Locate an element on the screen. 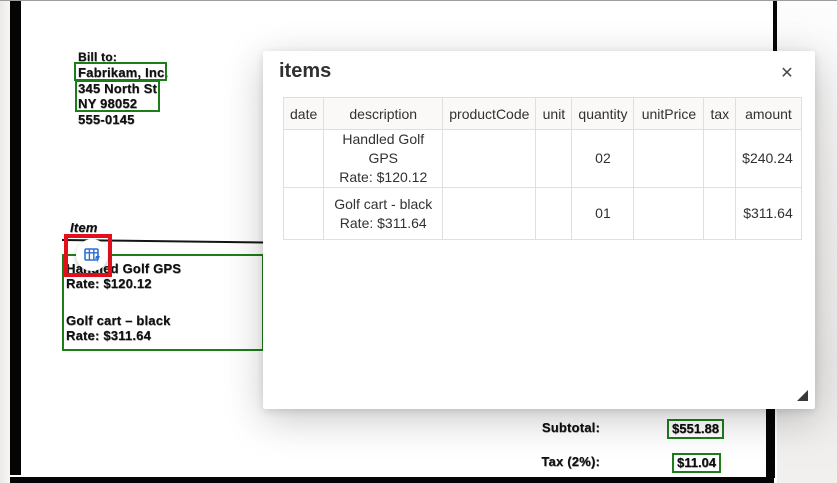  highlight-bill-to-address is located at coordinates (117, 96).